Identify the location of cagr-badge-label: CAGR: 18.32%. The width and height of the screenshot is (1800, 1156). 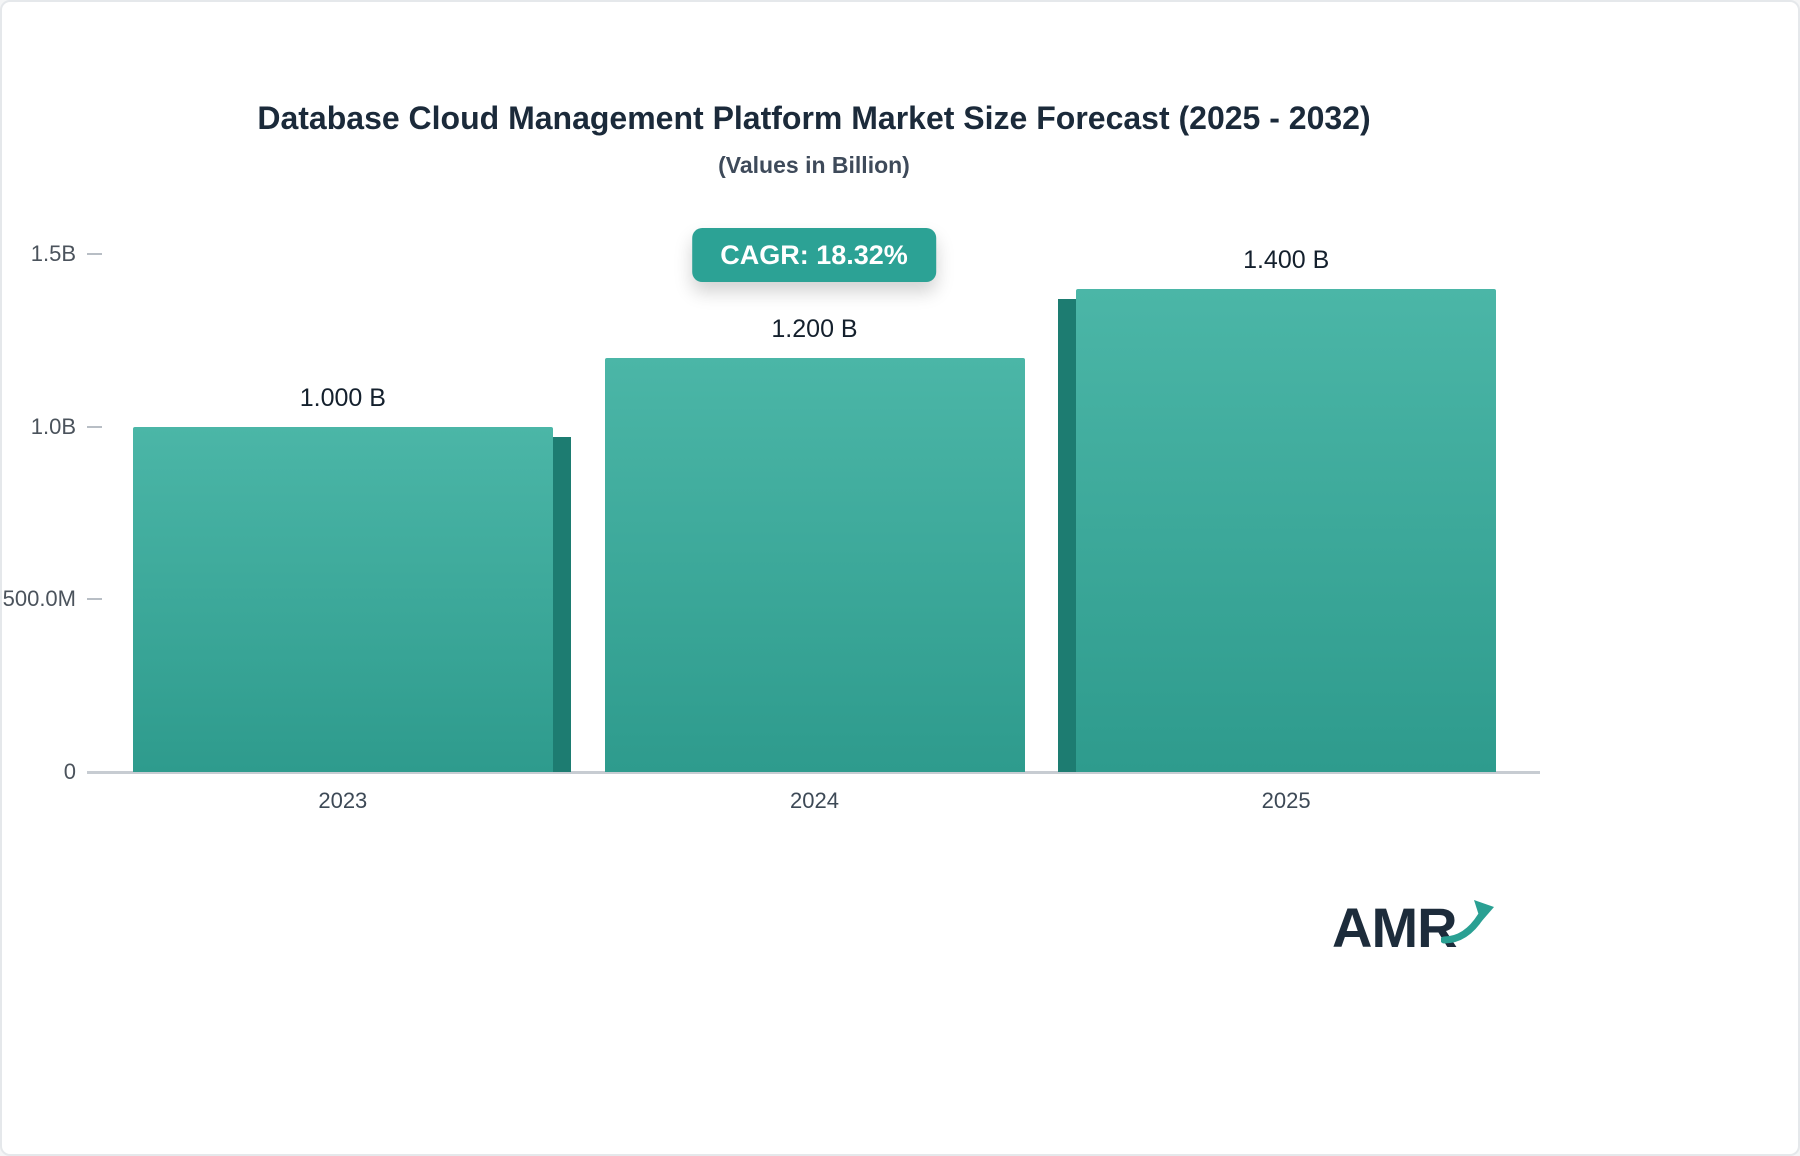
(814, 255).